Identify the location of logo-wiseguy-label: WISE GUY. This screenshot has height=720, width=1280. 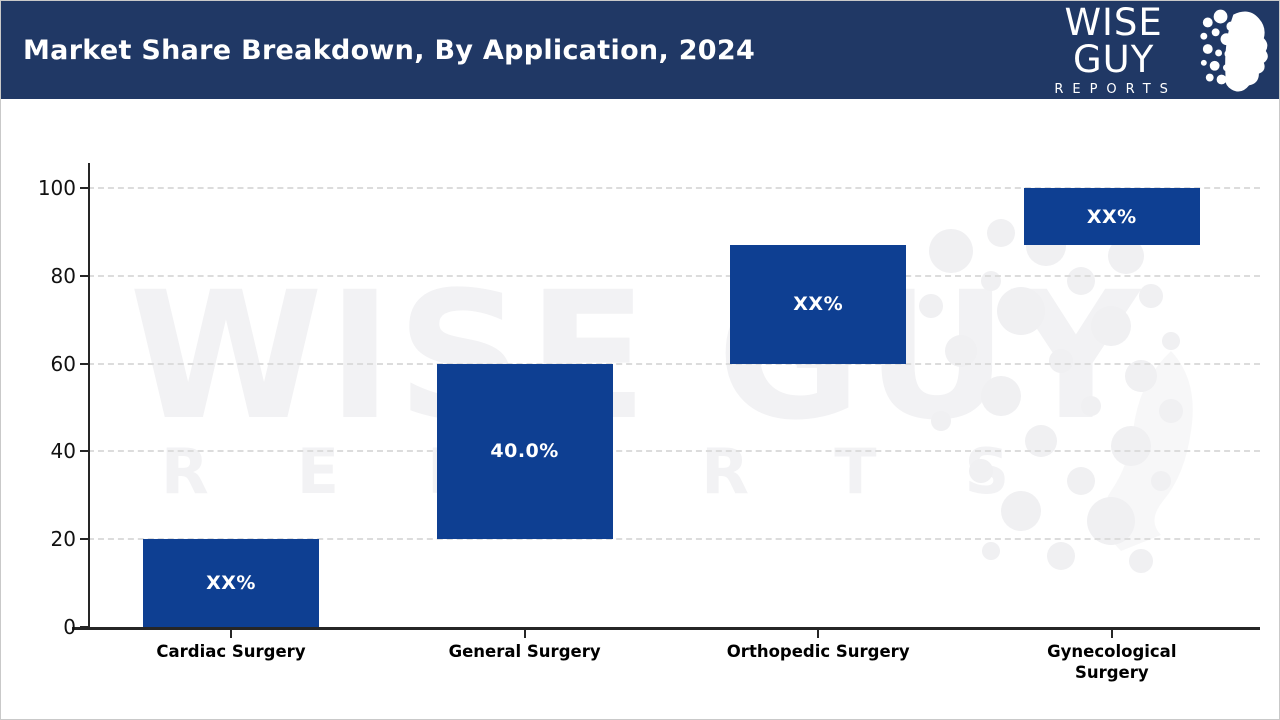
(1113, 40).